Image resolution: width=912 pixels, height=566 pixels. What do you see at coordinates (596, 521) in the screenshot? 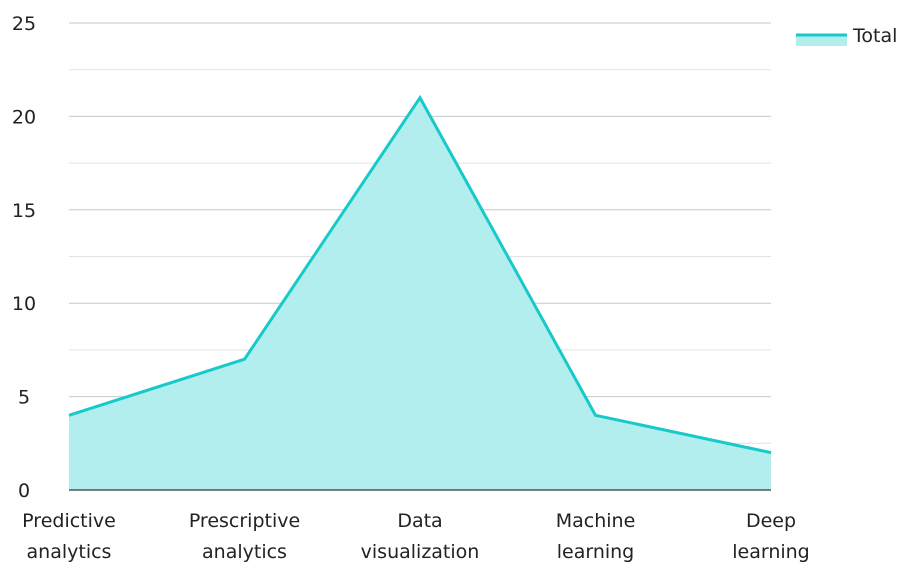
I see `x-category-label-line: Machine` at bounding box center [596, 521].